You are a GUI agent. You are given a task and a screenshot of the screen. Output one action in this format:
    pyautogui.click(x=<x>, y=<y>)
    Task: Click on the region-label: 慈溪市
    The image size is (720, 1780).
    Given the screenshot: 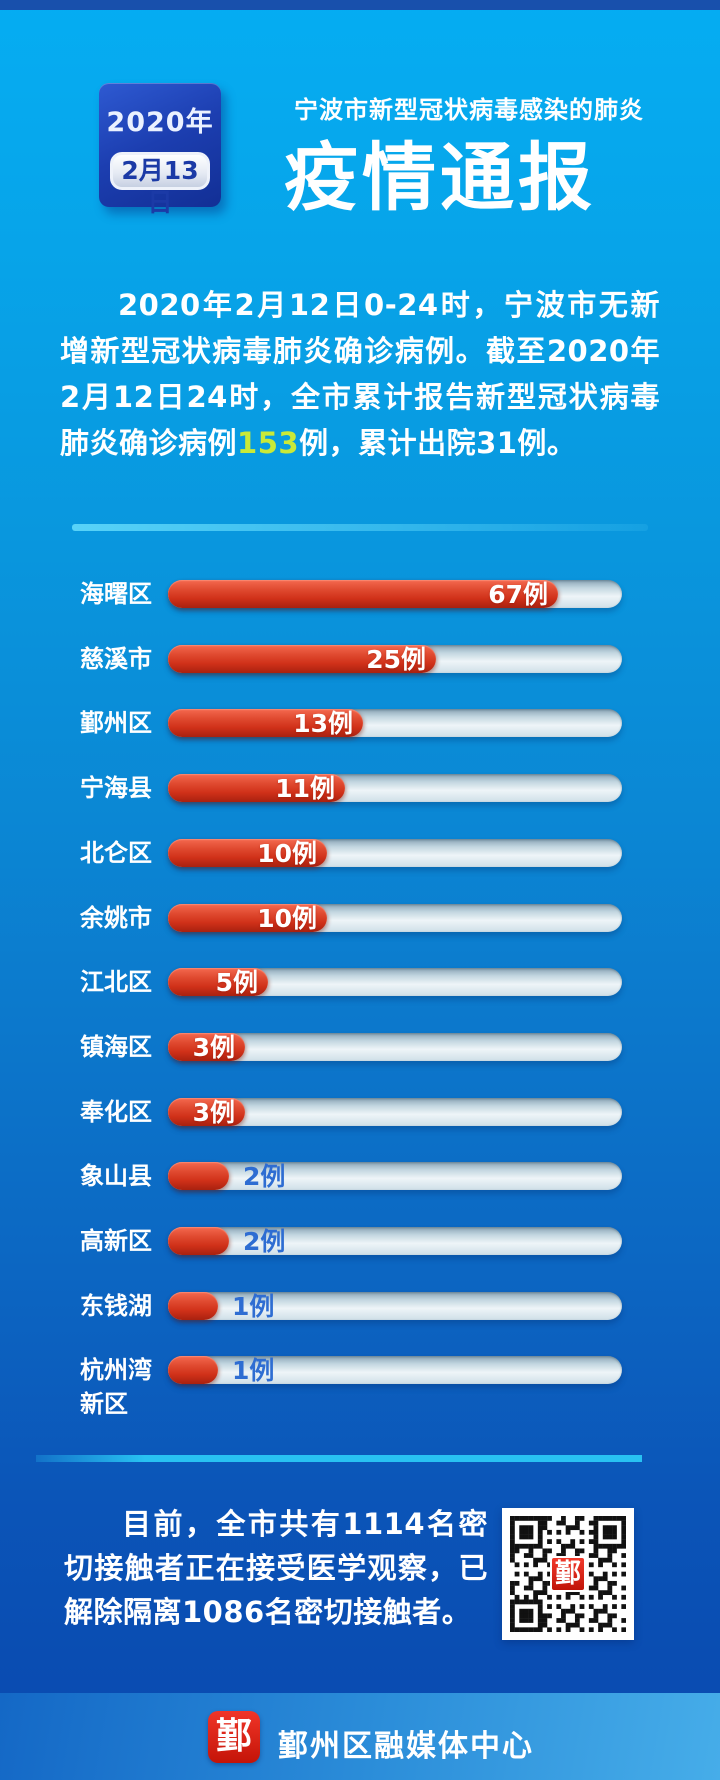 What is the action you would take?
    pyautogui.click(x=116, y=659)
    